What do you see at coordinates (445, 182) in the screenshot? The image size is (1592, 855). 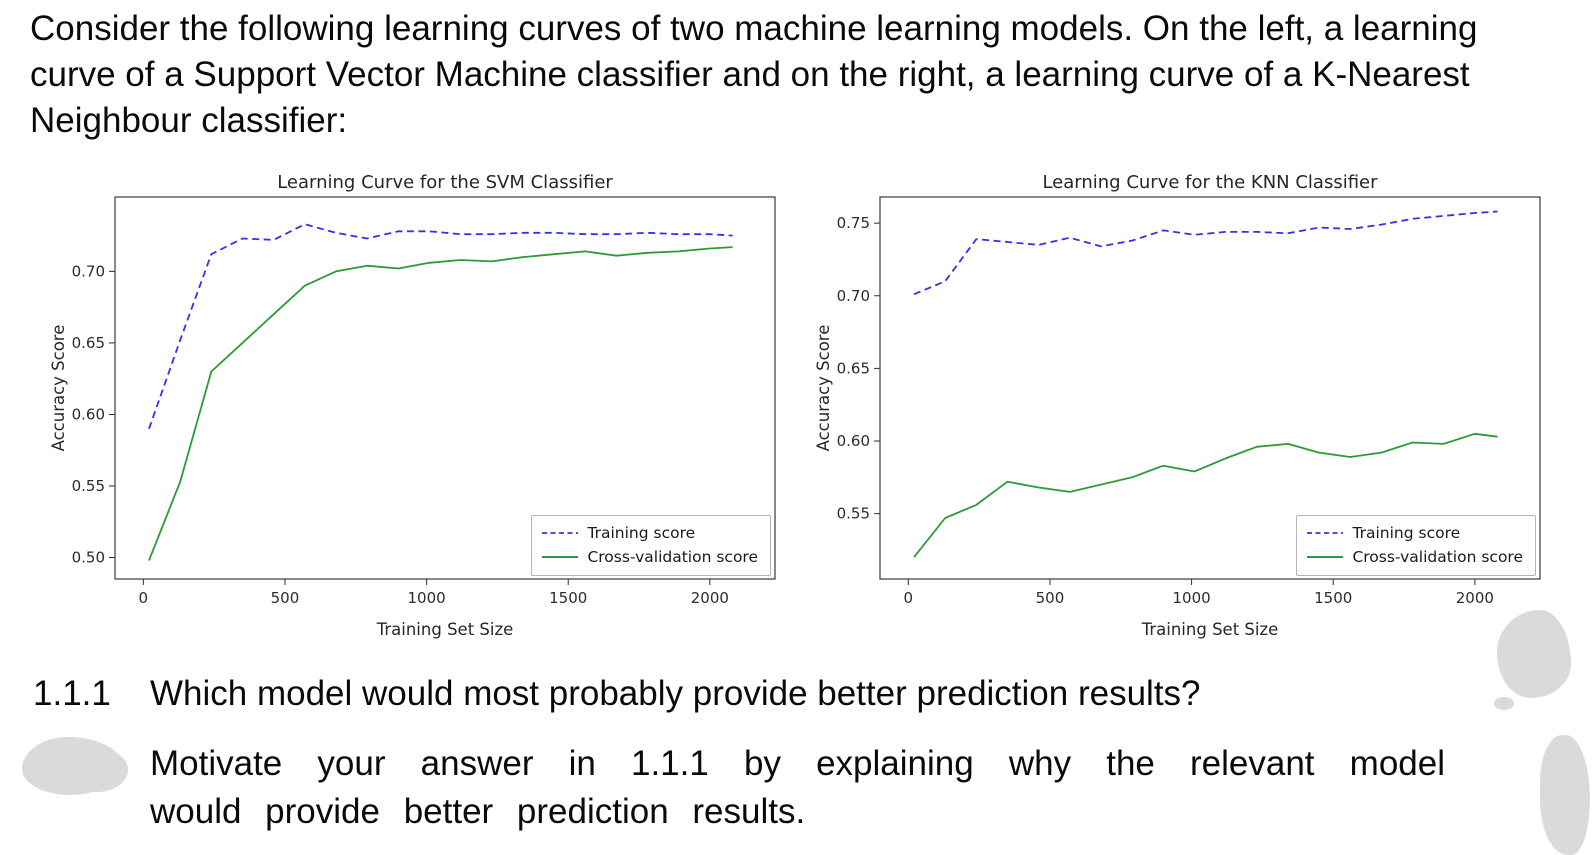 I see `svm-chart-title: Learning Curve for the SVM Classifier` at bounding box center [445, 182].